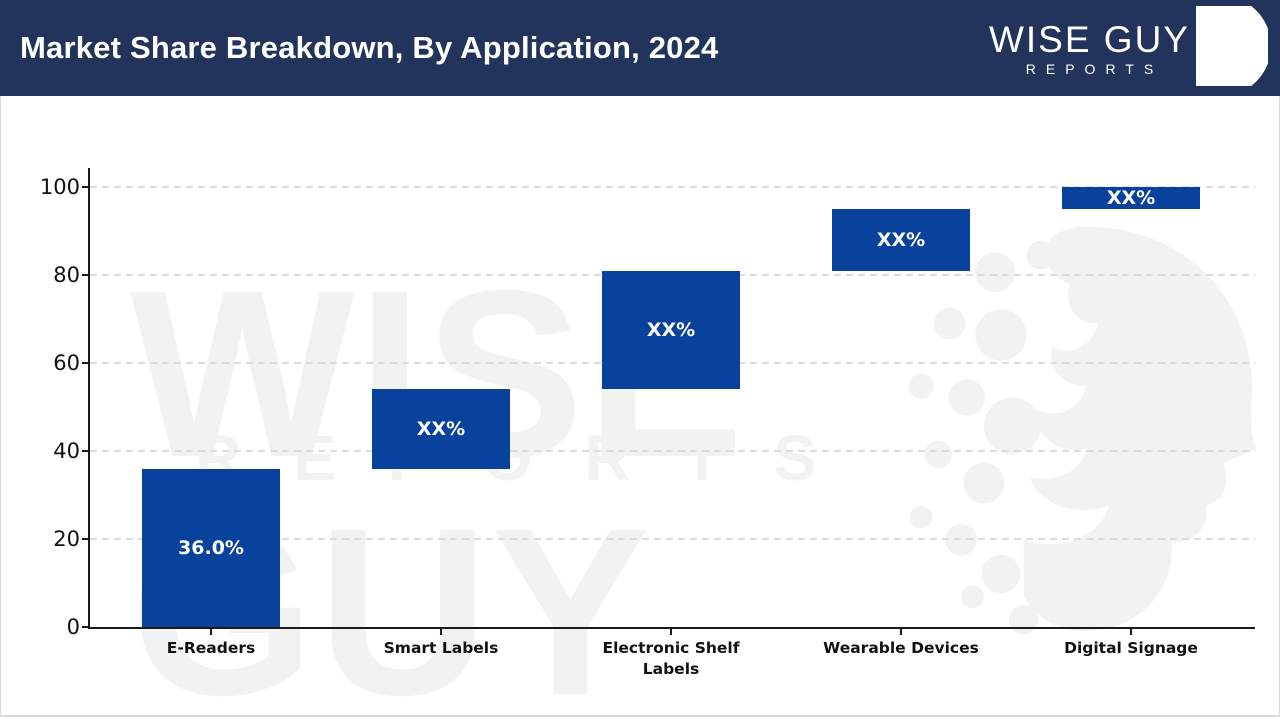  Describe the element at coordinates (1089, 39) in the screenshot. I see `logo-wordmark: WISE GUY` at that location.